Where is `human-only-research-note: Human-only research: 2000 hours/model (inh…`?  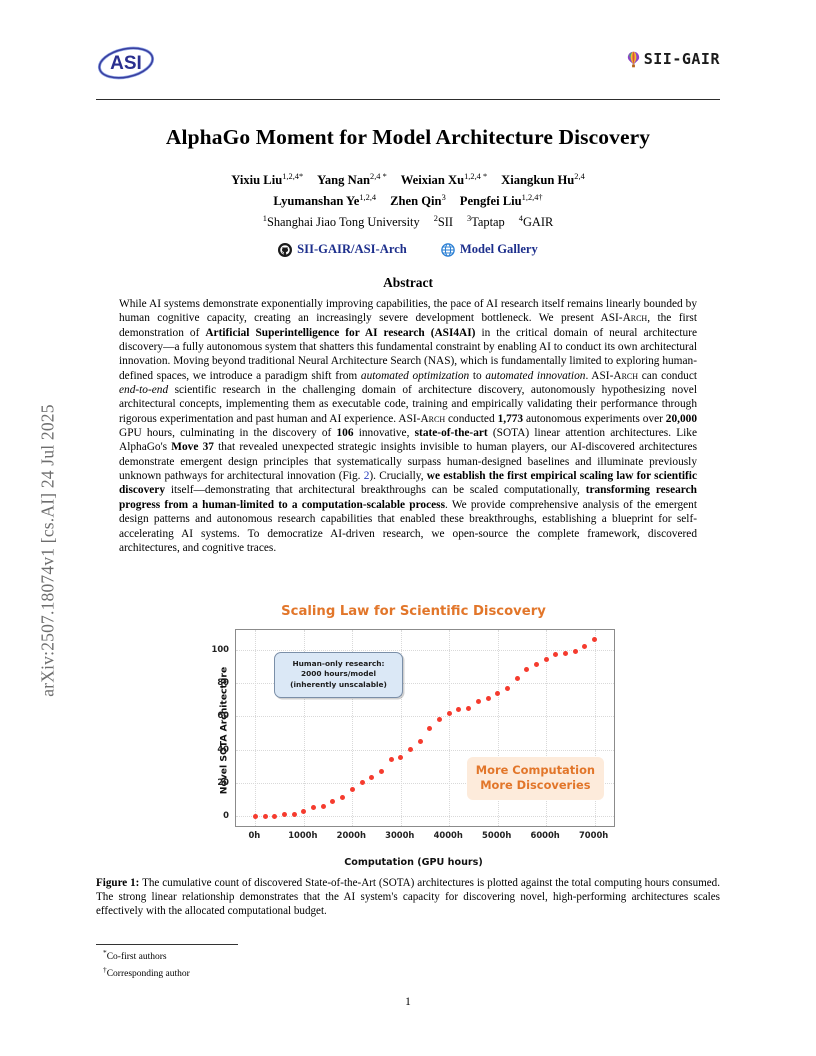 human-only-research-note: Human-only research: 2000 hours/model (inh… is located at coordinates (338, 675).